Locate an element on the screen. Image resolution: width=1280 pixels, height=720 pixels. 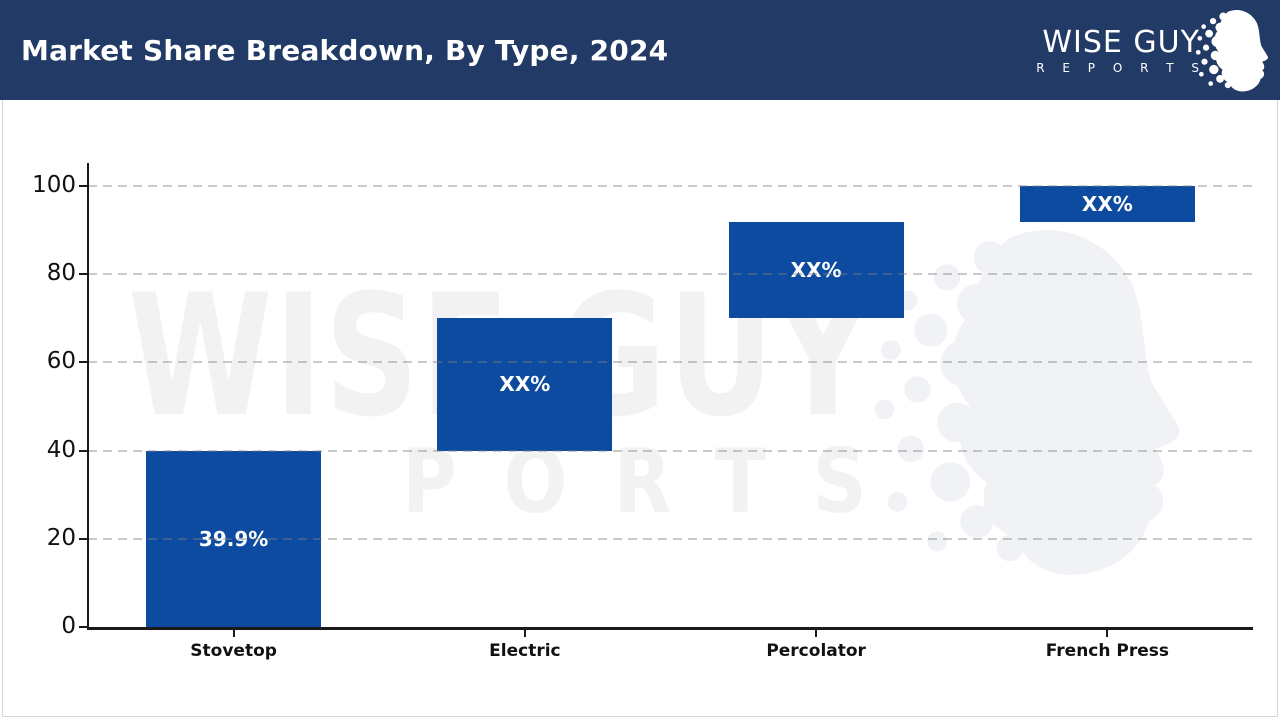
y-tick-label-0: 0 is located at coordinates (68, 626).